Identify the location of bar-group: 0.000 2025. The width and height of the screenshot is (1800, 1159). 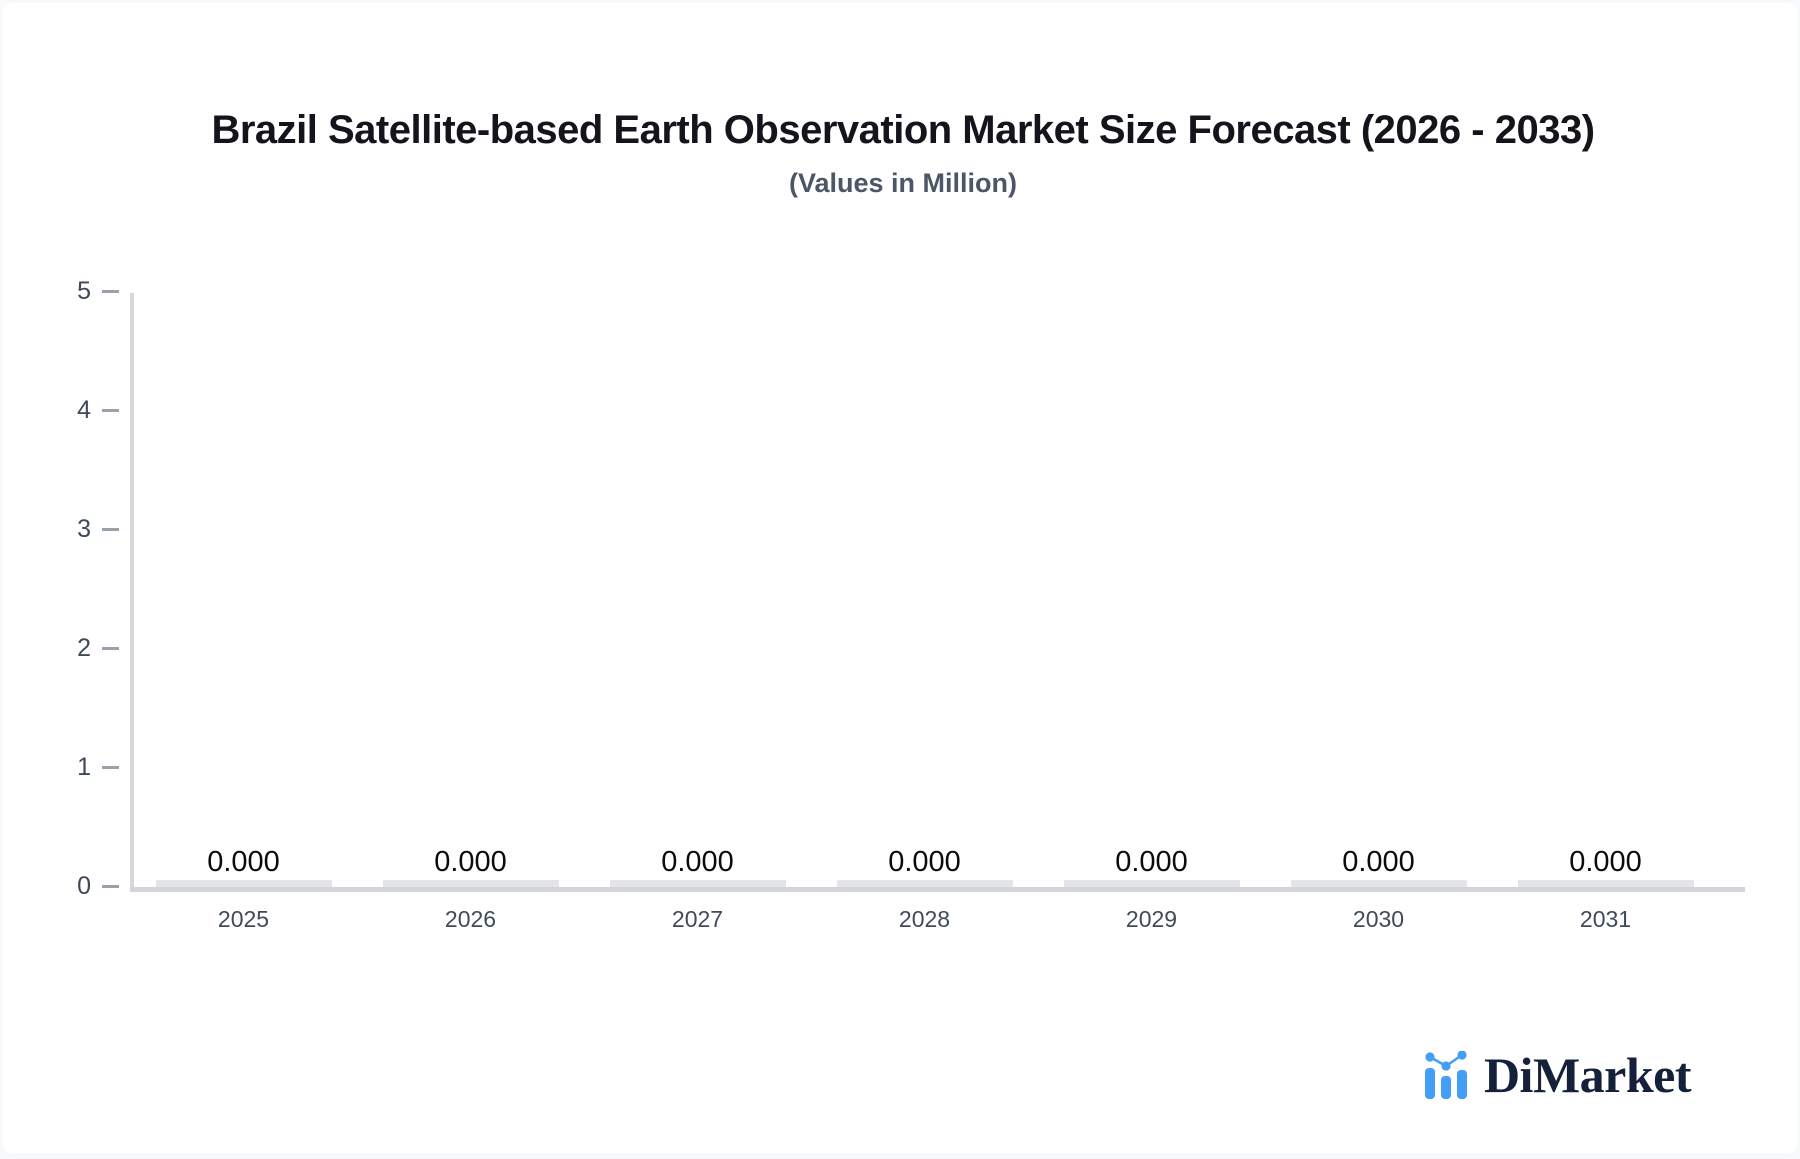
(243, 581).